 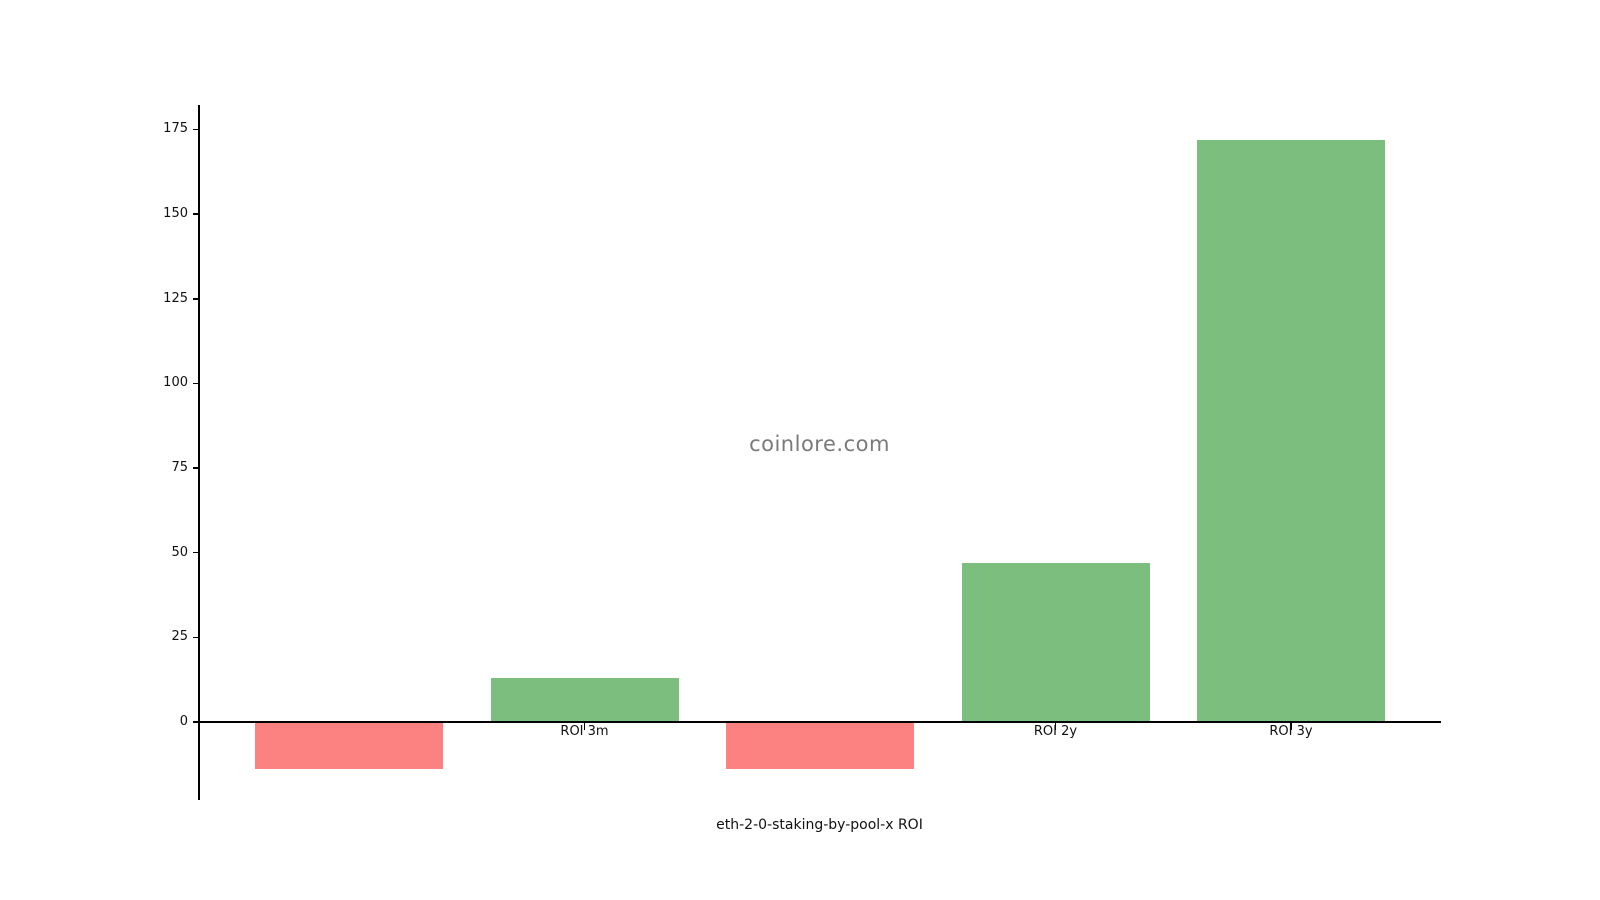 What do you see at coordinates (1055, 642) in the screenshot?
I see `bar-roi-2y` at bounding box center [1055, 642].